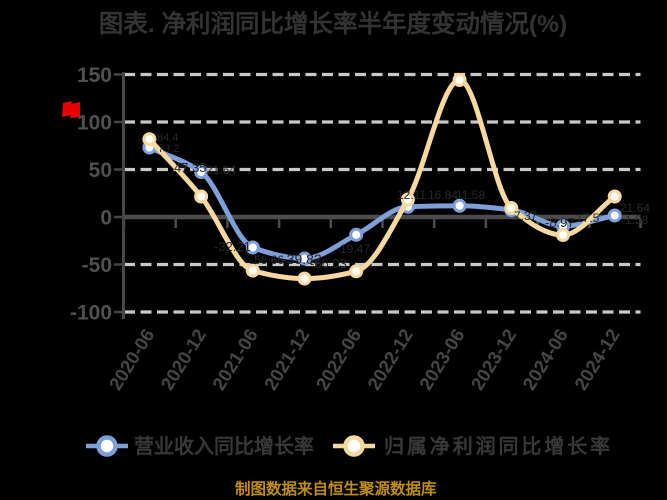 The image size is (667, 500). What do you see at coordinates (167, 138) in the screenshot?
I see `svg-text: 84.4` at bounding box center [167, 138].